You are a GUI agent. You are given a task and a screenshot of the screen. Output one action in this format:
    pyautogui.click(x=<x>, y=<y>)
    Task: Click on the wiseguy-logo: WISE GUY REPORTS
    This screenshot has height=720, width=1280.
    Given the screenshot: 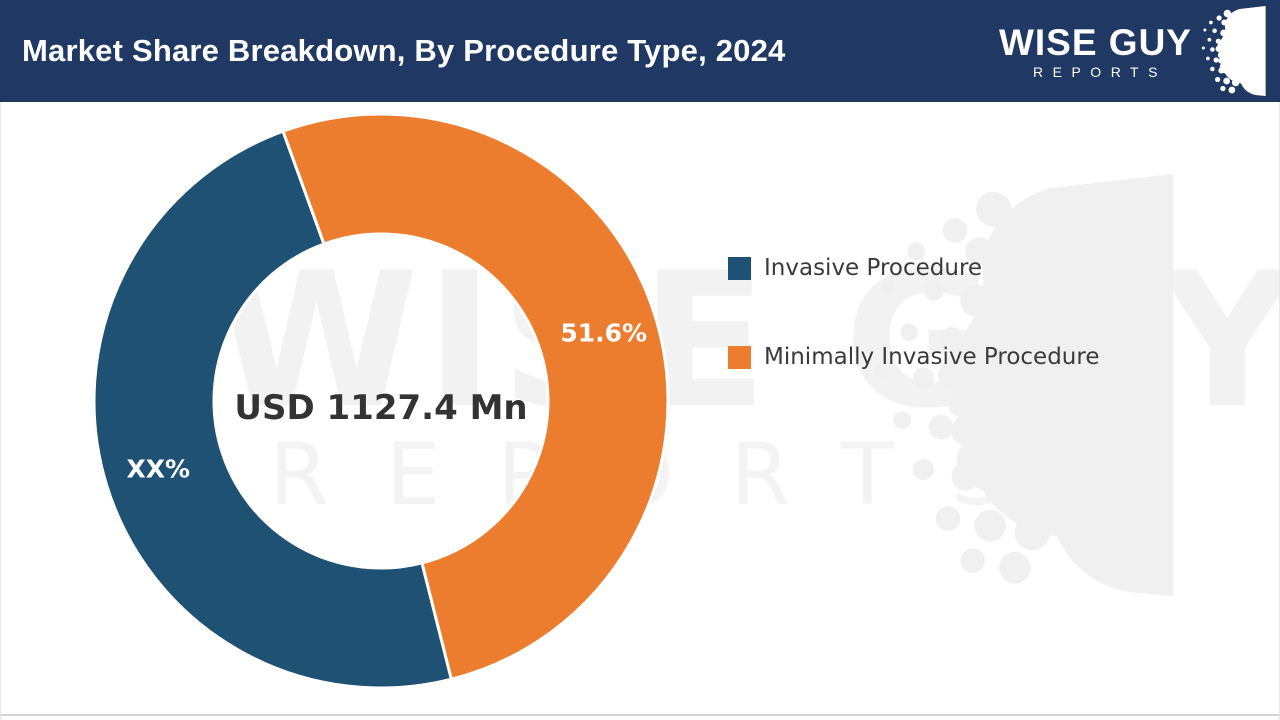 What is the action you would take?
    pyautogui.click(x=1132, y=51)
    